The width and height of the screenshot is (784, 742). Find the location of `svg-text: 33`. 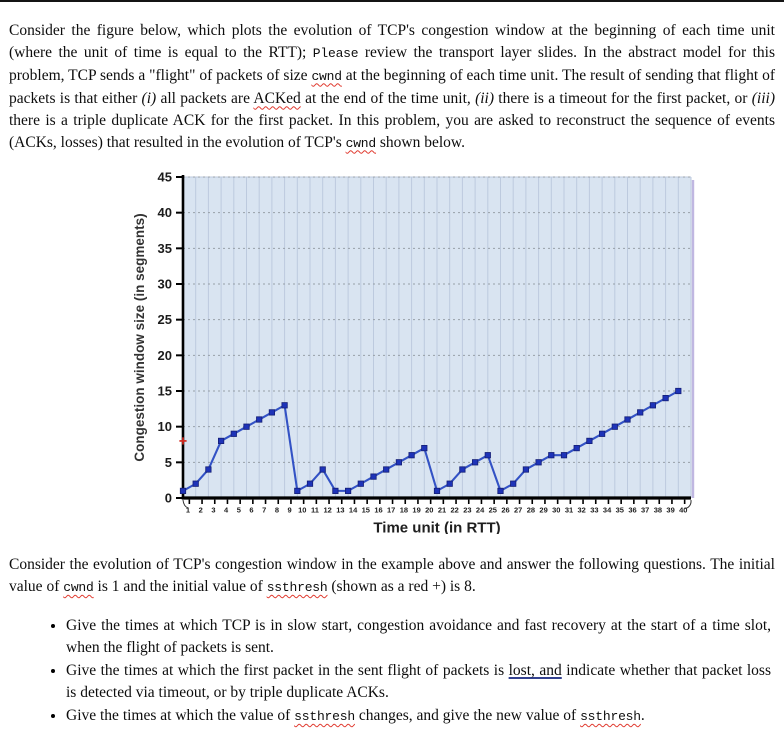

svg-text: 33 is located at coordinates (594, 510).